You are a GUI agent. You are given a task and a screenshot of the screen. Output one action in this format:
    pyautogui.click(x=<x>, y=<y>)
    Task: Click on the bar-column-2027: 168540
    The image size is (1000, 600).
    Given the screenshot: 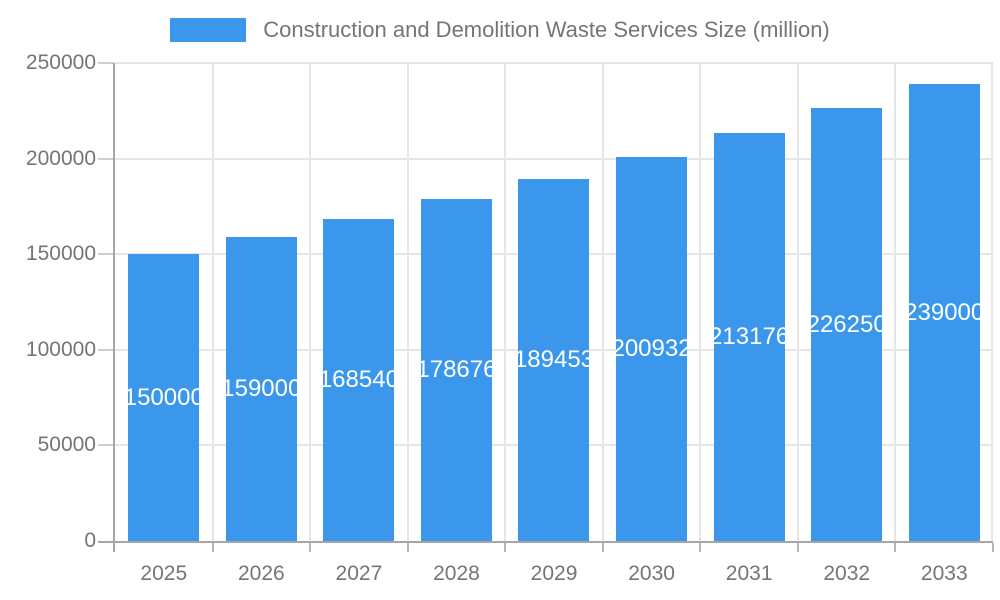 What is the action you would take?
    pyautogui.click(x=359, y=302)
    